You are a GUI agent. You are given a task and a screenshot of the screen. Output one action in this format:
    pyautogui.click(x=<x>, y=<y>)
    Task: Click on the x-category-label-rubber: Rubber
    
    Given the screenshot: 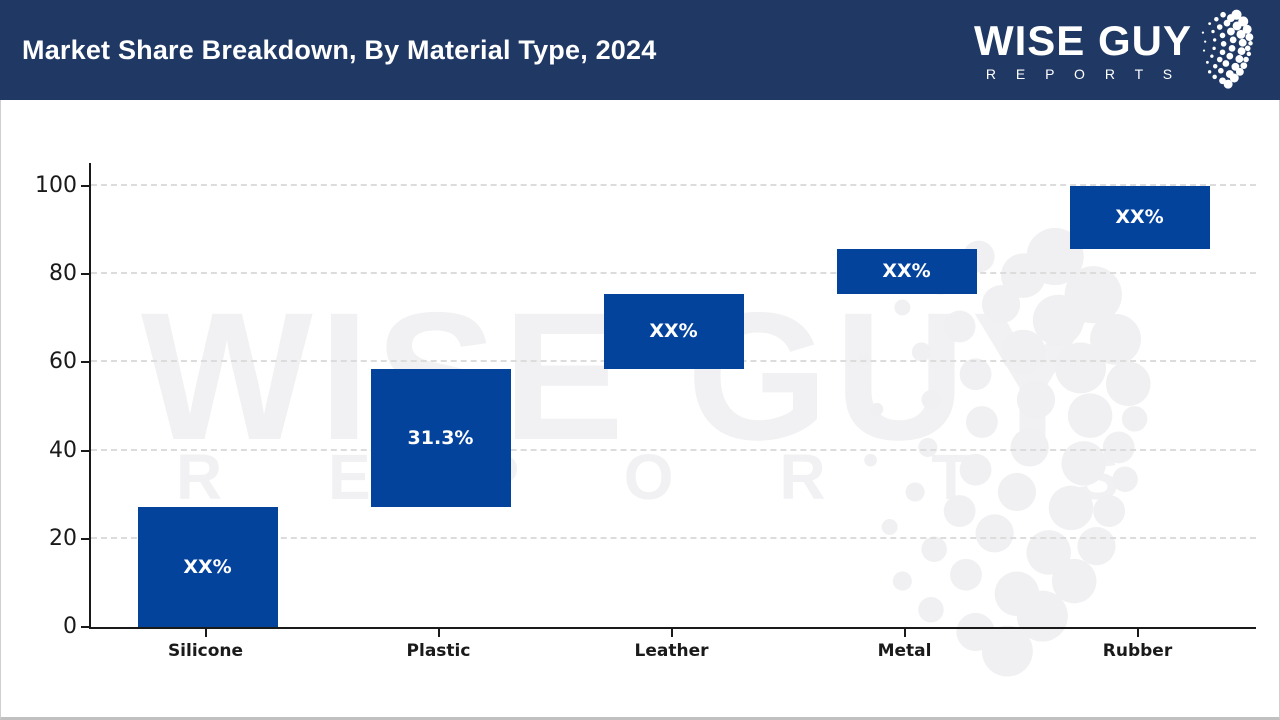 What is the action you would take?
    pyautogui.click(x=1137, y=651)
    